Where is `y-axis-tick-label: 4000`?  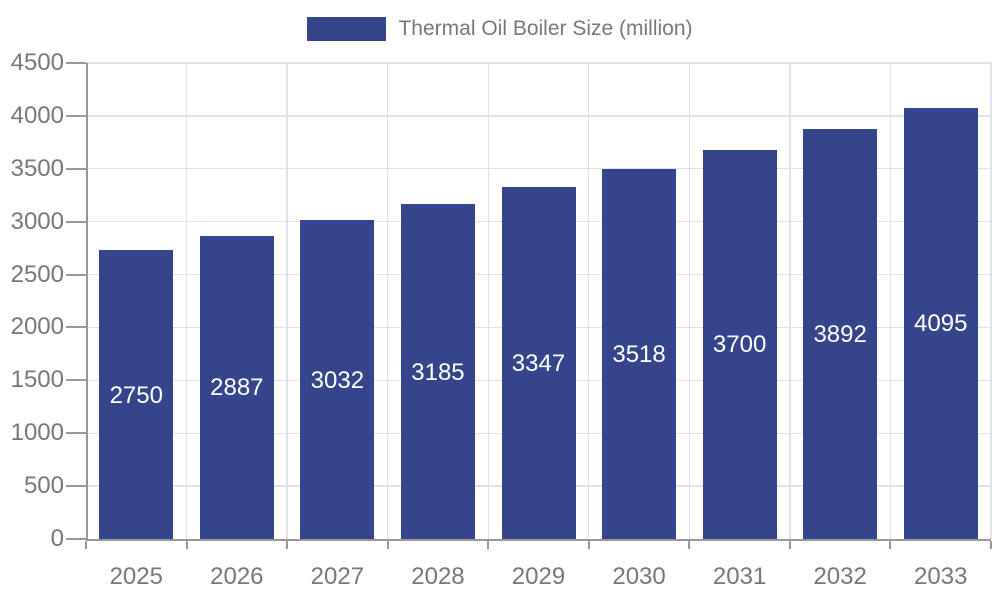 y-axis-tick-label: 4000 is located at coordinates (37, 115).